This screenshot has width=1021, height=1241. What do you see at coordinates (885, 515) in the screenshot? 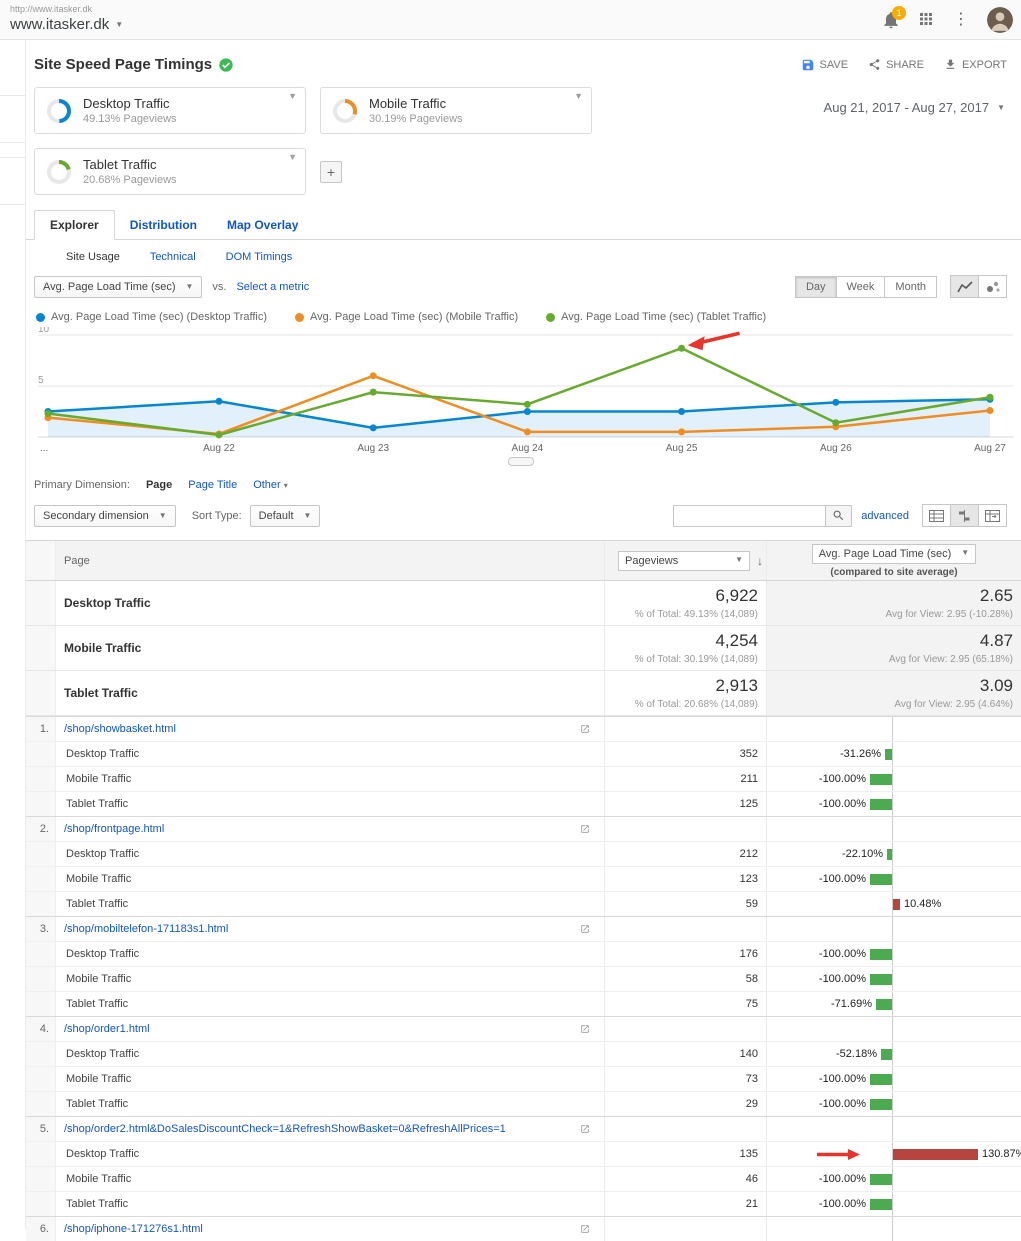
I see `advanced-search-link: advanced` at bounding box center [885, 515].